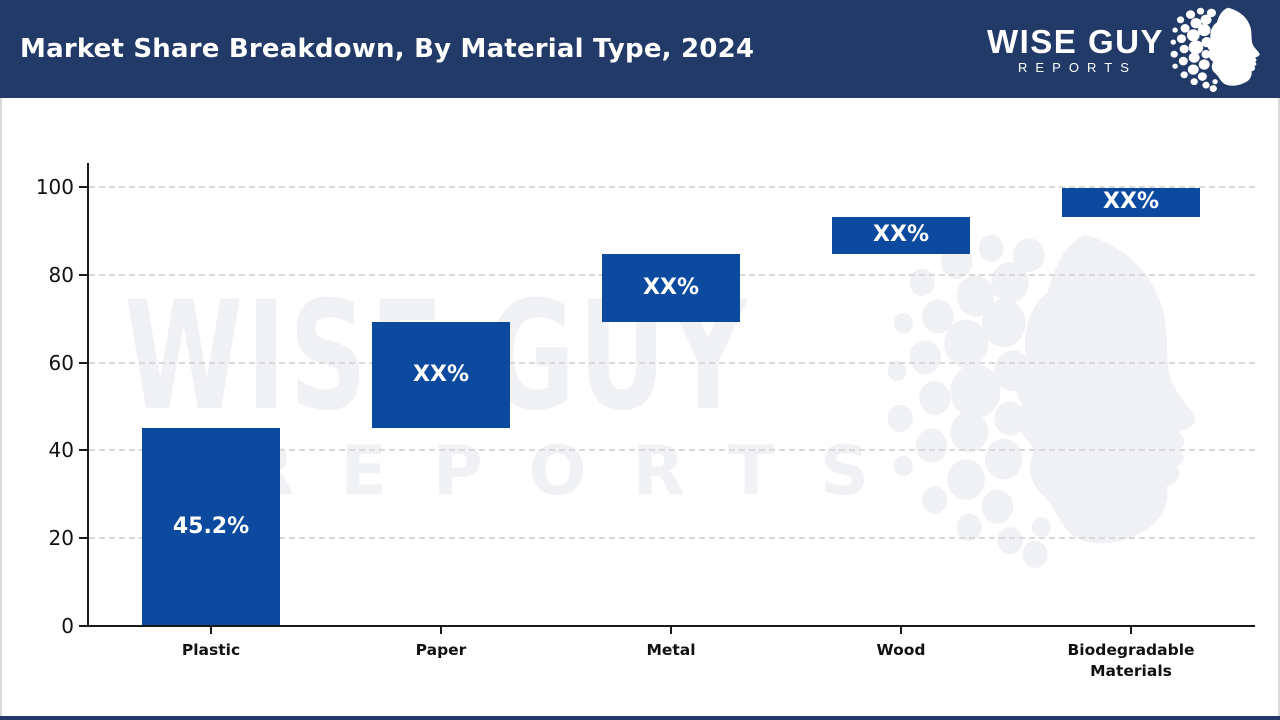 The width and height of the screenshot is (1280, 720). I want to click on watermark-subtitle: REPORTS, so click(579, 471).